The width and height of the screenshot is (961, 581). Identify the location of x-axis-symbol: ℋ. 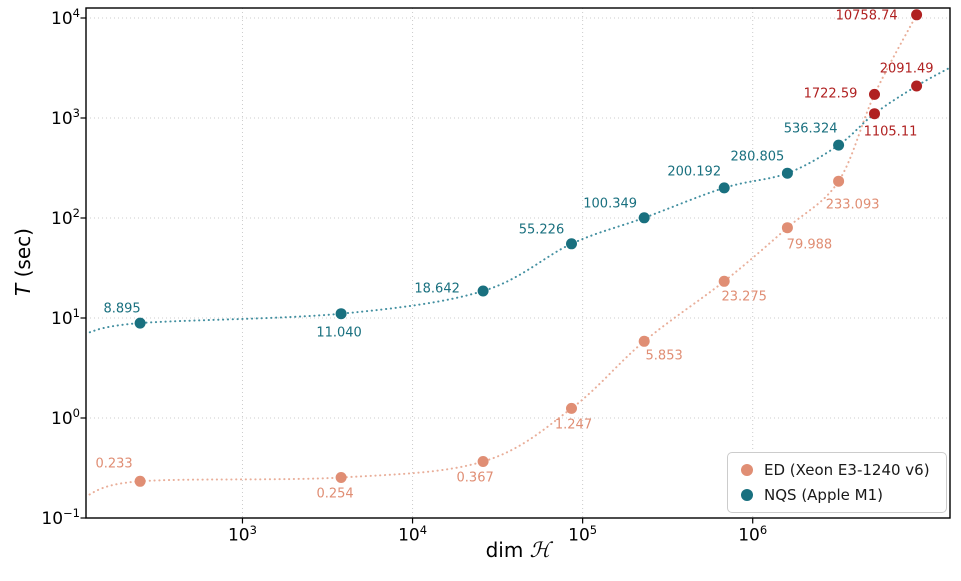
(540, 550).